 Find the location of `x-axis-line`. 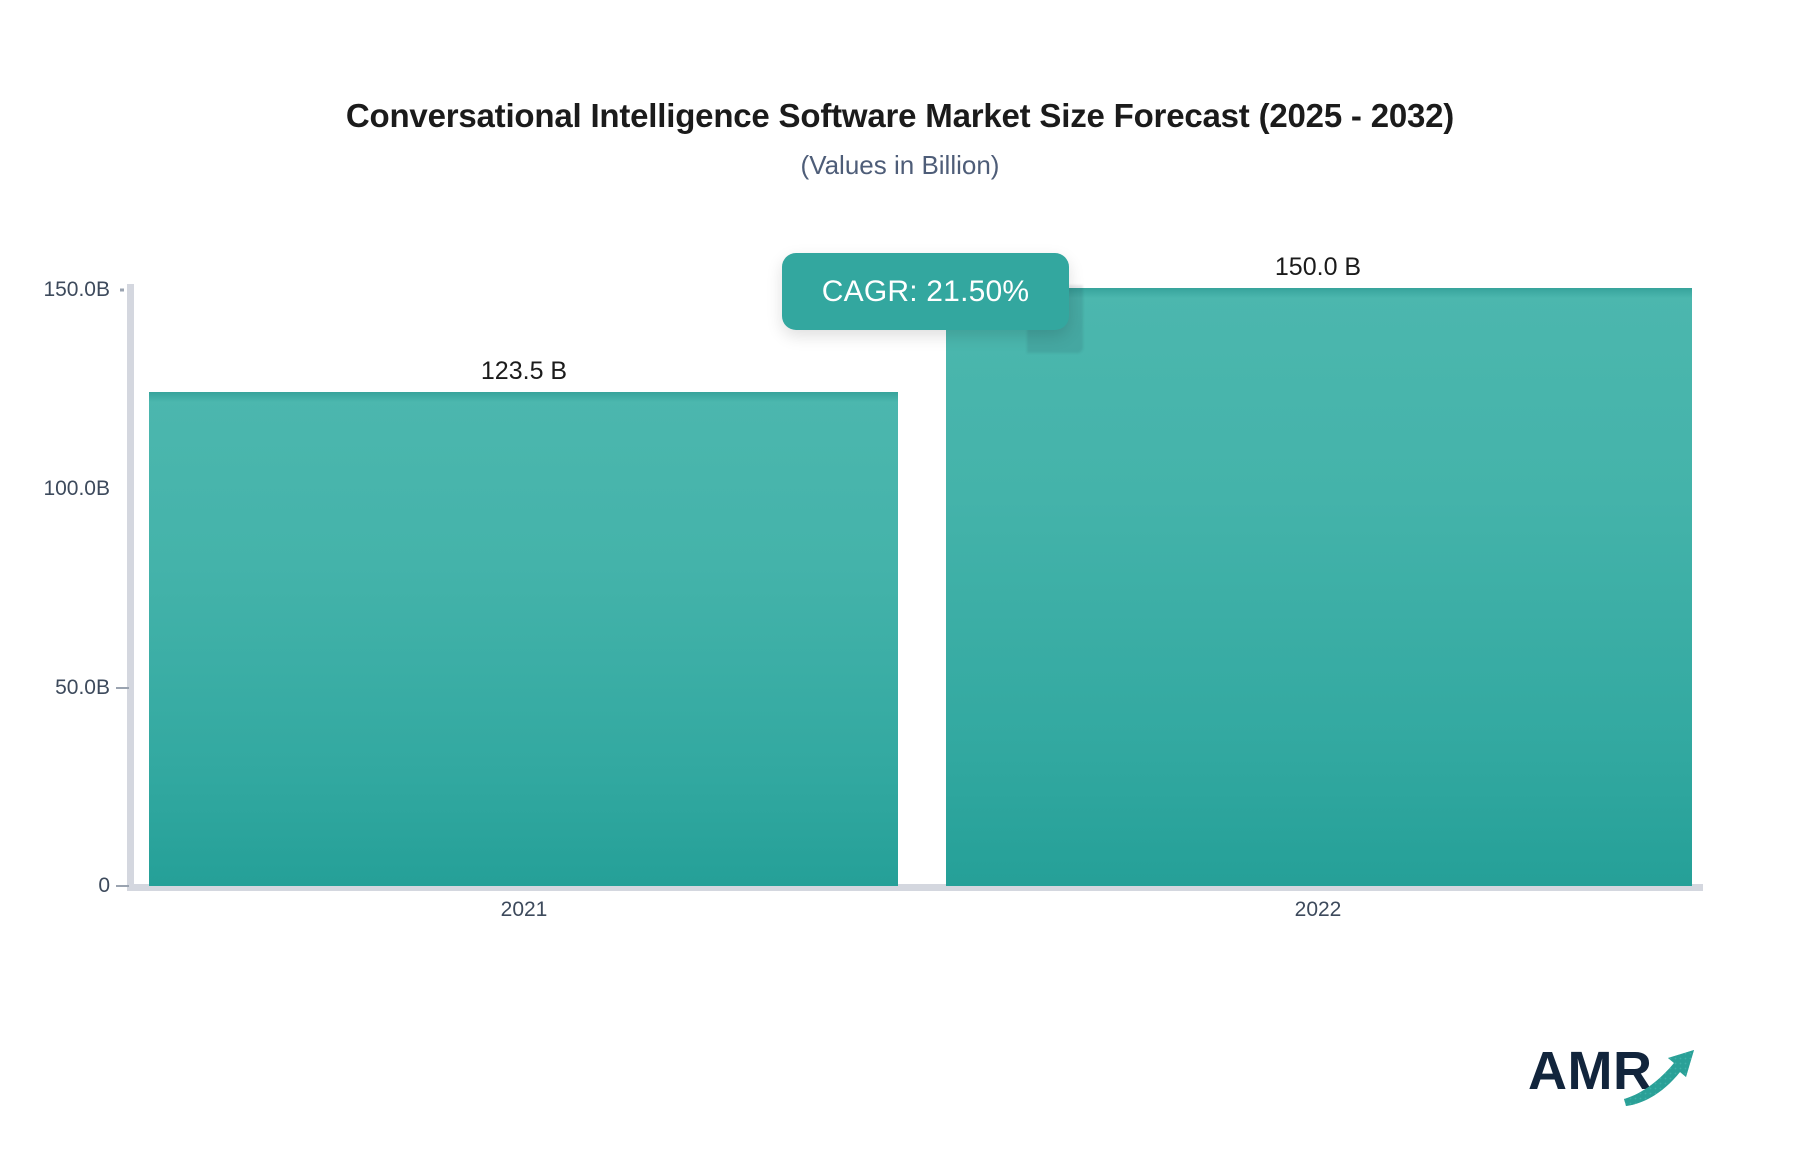

x-axis-line is located at coordinates (915, 887).